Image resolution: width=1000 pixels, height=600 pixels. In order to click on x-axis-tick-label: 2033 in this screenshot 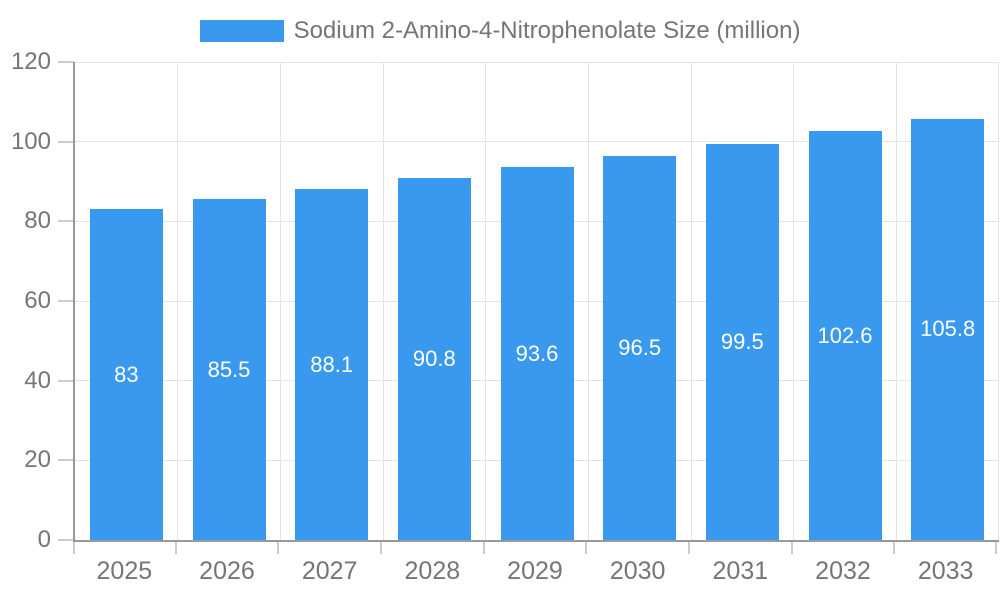, I will do `click(945, 571)`.